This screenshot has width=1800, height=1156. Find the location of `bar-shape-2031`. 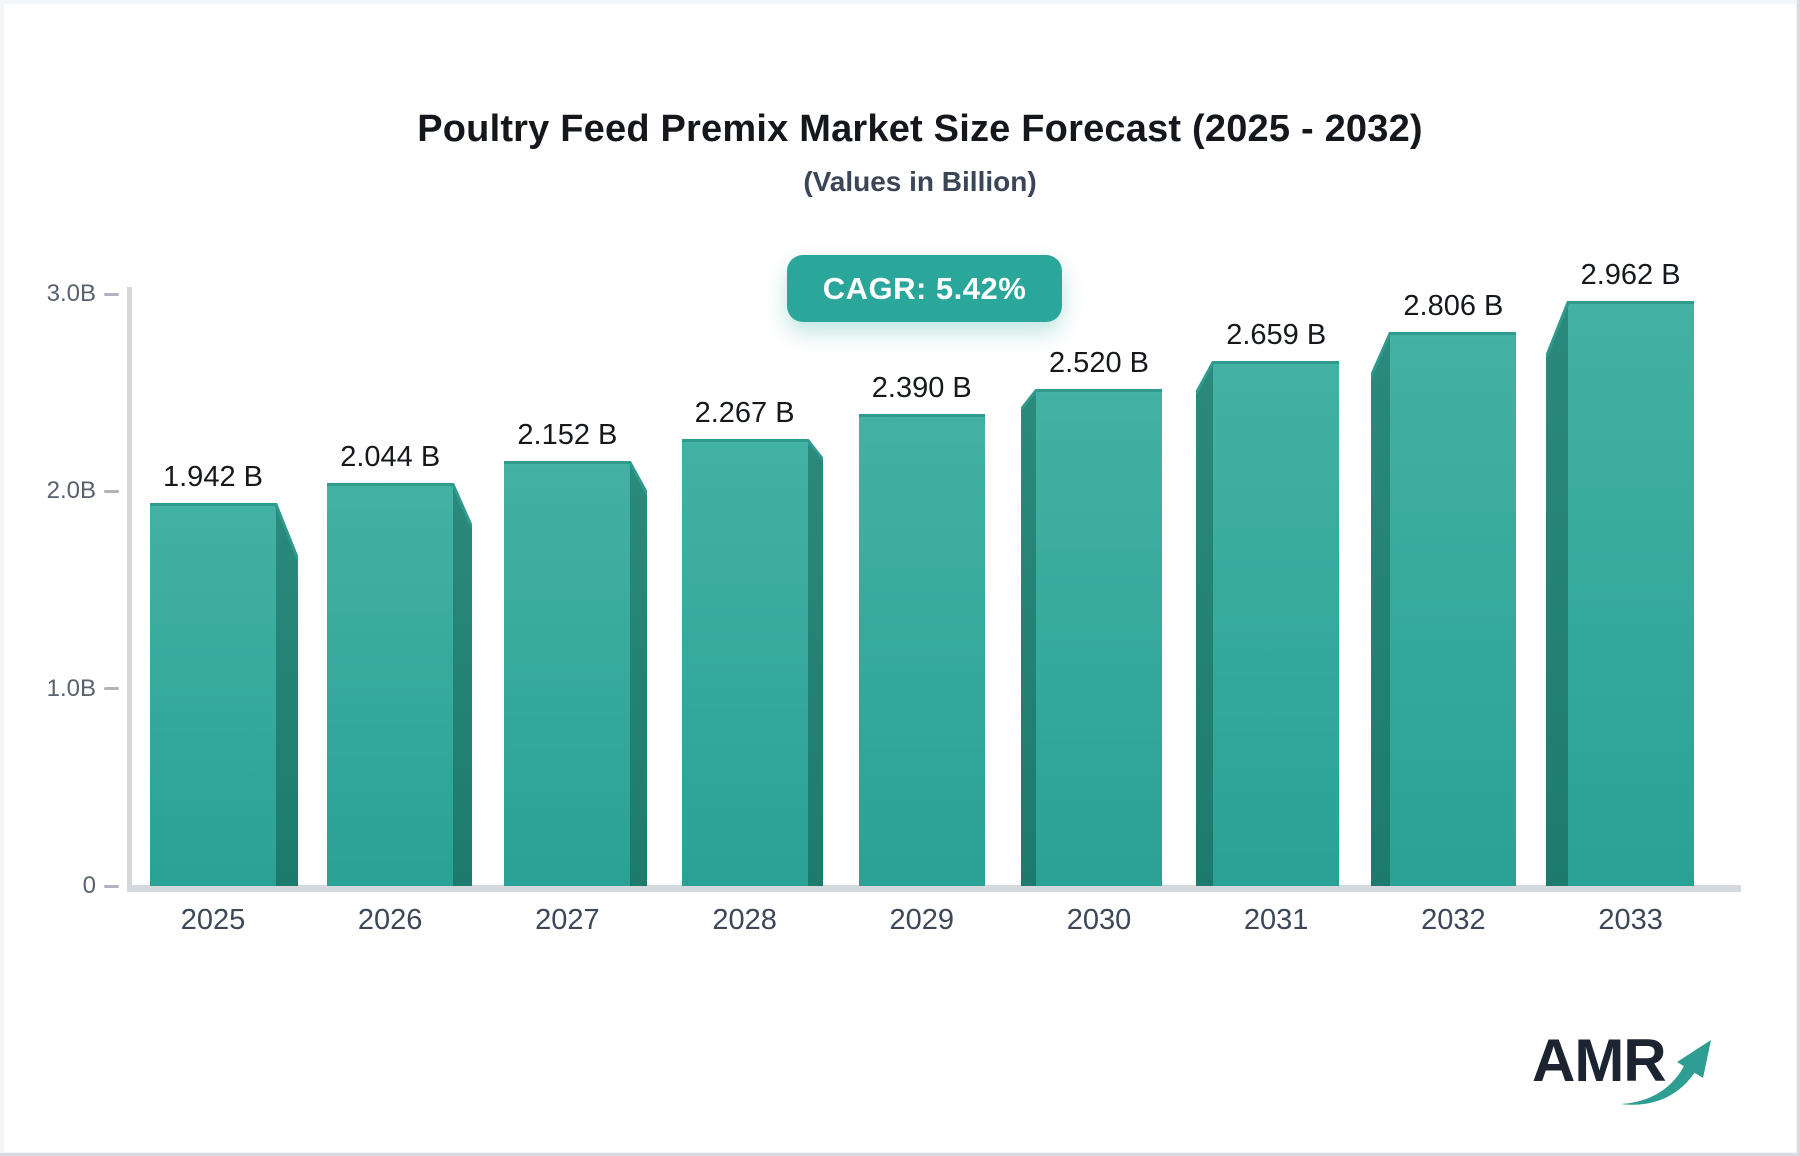

bar-shape-2031 is located at coordinates (1267, 623).